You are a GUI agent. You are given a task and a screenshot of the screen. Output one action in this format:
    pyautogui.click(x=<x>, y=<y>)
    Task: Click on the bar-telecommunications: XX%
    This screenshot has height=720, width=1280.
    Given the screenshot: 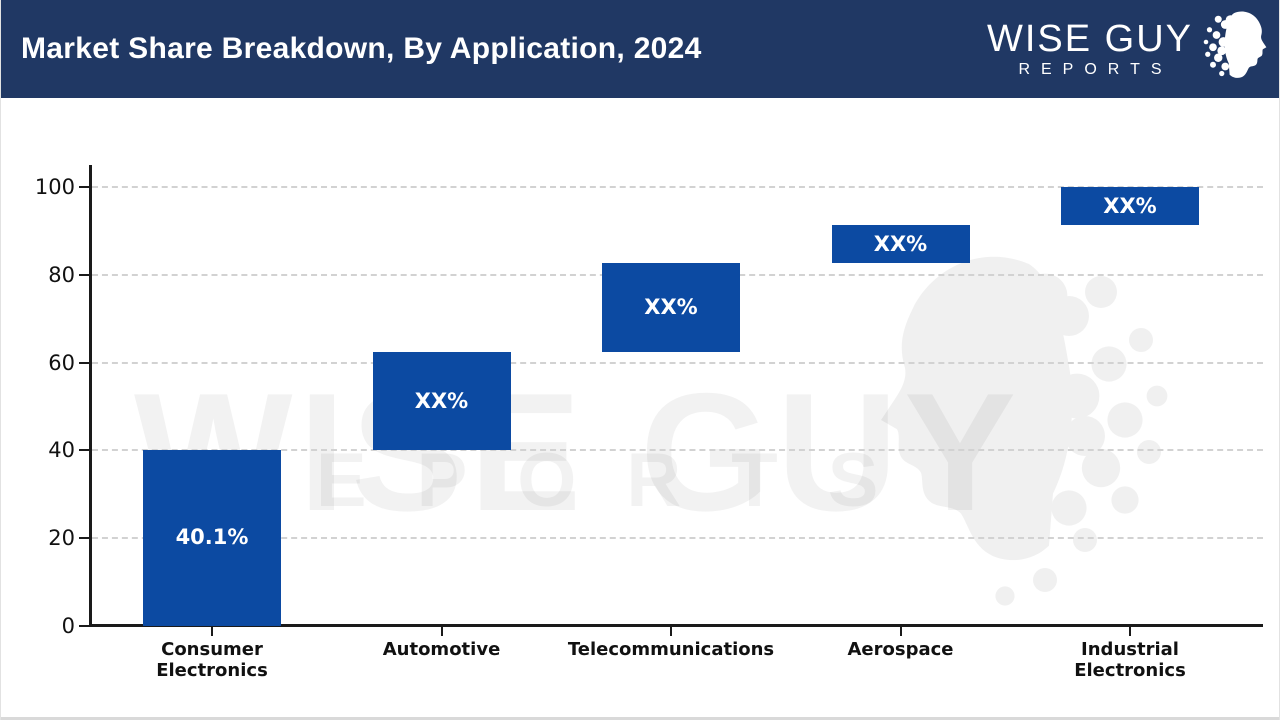 What is the action you would take?
    pyautogui.click(x=671, y=308)
    